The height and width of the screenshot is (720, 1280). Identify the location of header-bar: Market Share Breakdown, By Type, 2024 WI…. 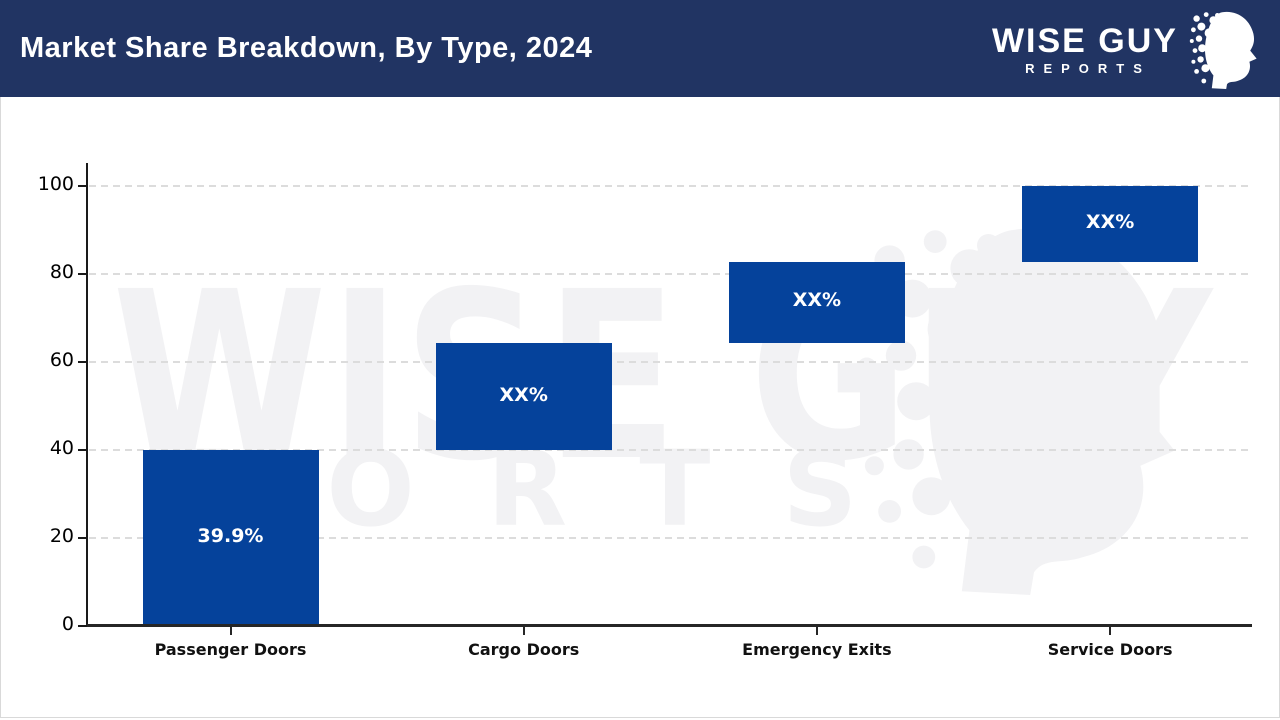
(640, 48).